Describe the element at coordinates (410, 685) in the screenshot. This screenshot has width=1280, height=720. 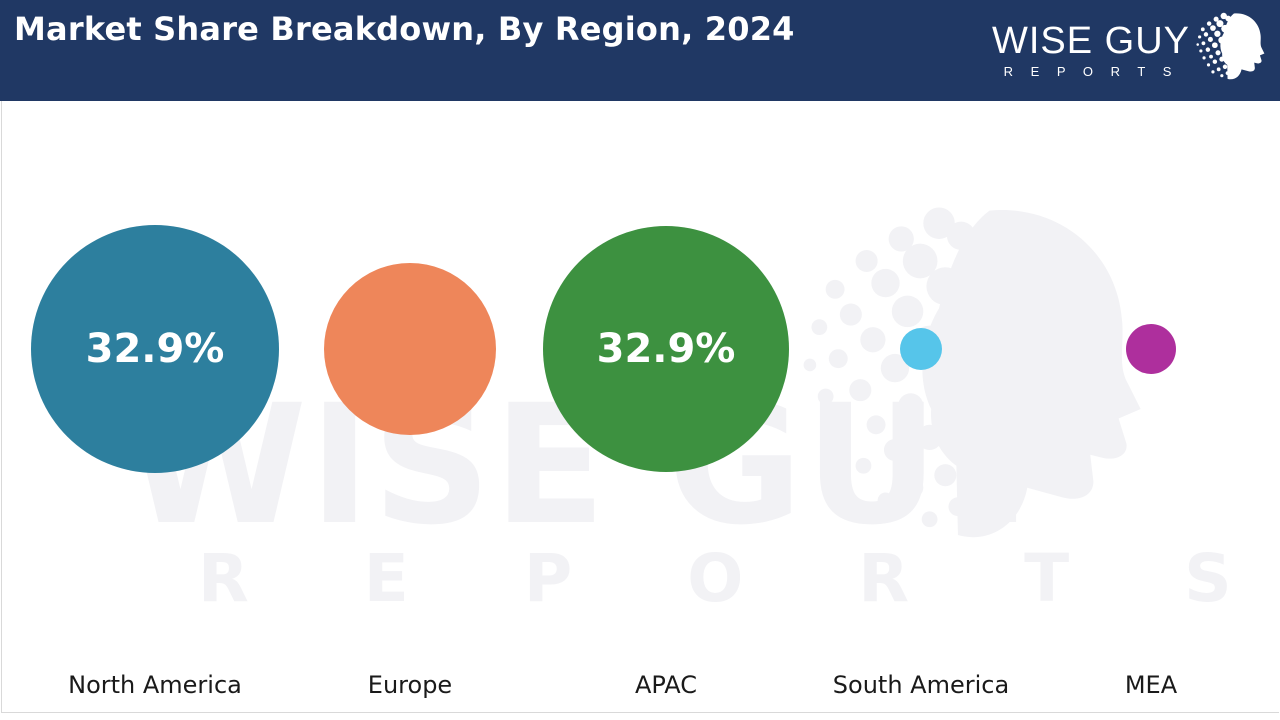
I see `category-label-europe: Europe` at that location.